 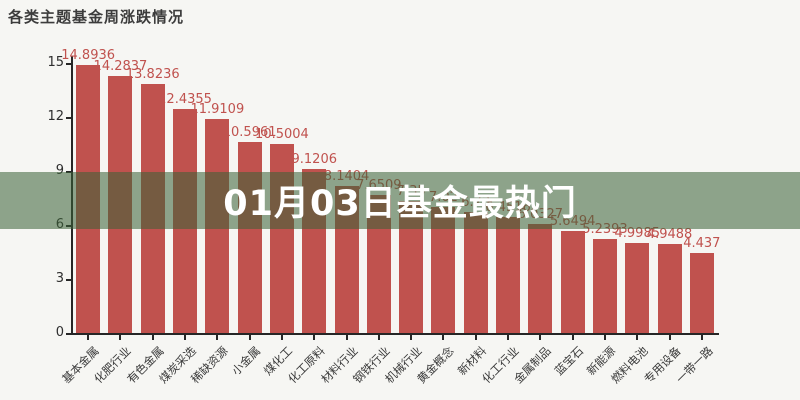 What do you see at coordinates (400, 204) in the screenshot?
I see `overlay-banner-text: 01月03日基金最热门` at bounding box center [400, 204].